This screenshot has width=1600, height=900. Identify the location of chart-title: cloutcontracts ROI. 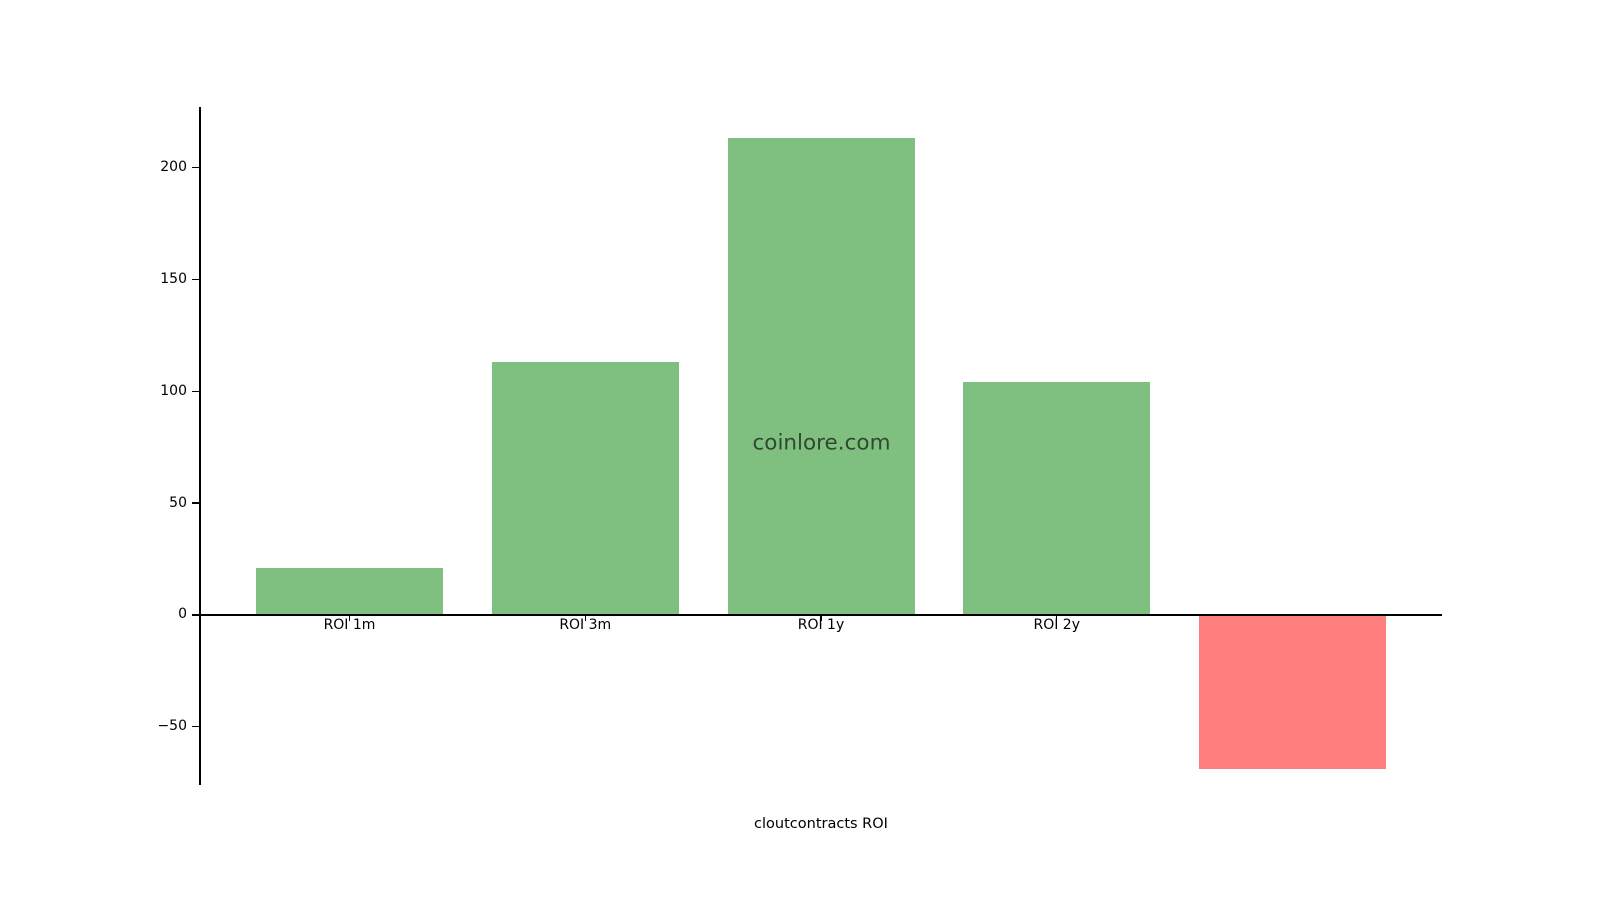
(821, 824).